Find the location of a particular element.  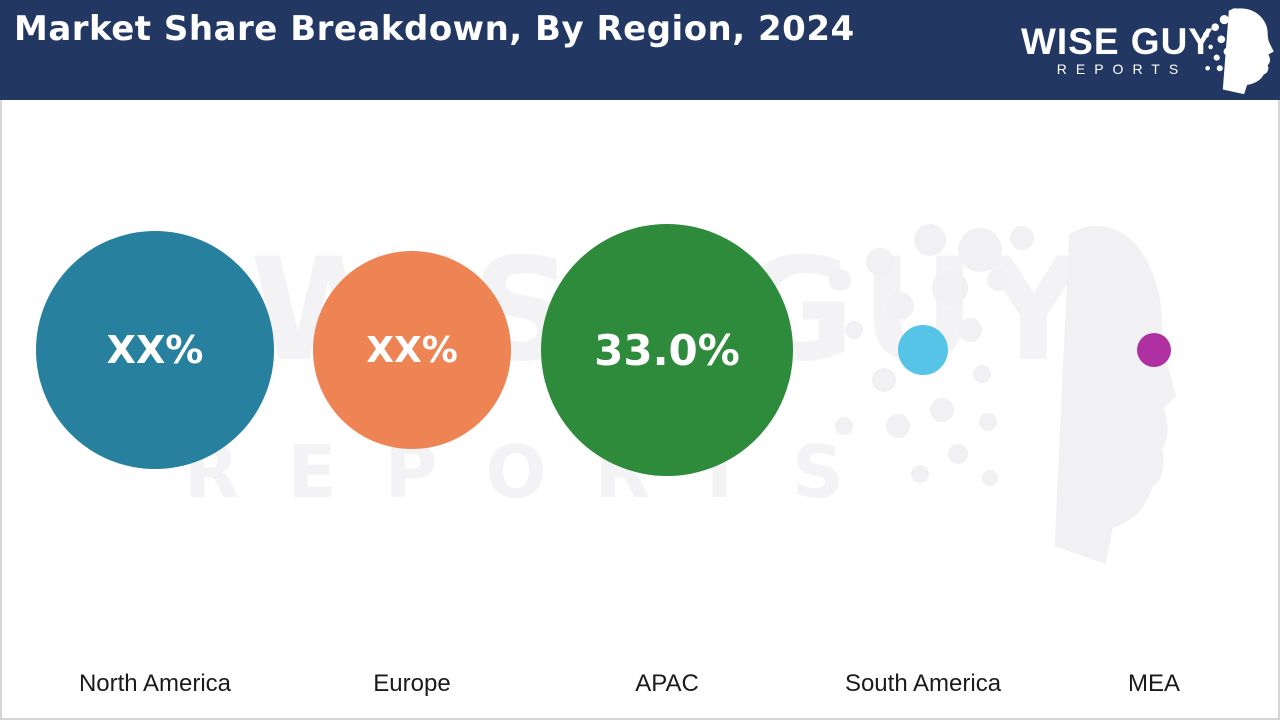

bubble-south-america is located at coordinates (923, 350).